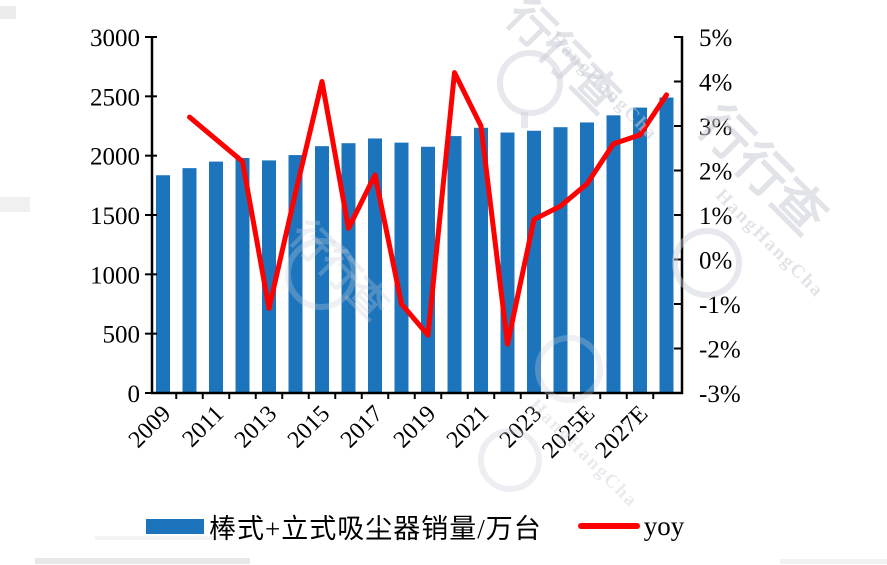 This screenshot has width=887, height=565. I want to click on bar-2021, so click(481, 260).